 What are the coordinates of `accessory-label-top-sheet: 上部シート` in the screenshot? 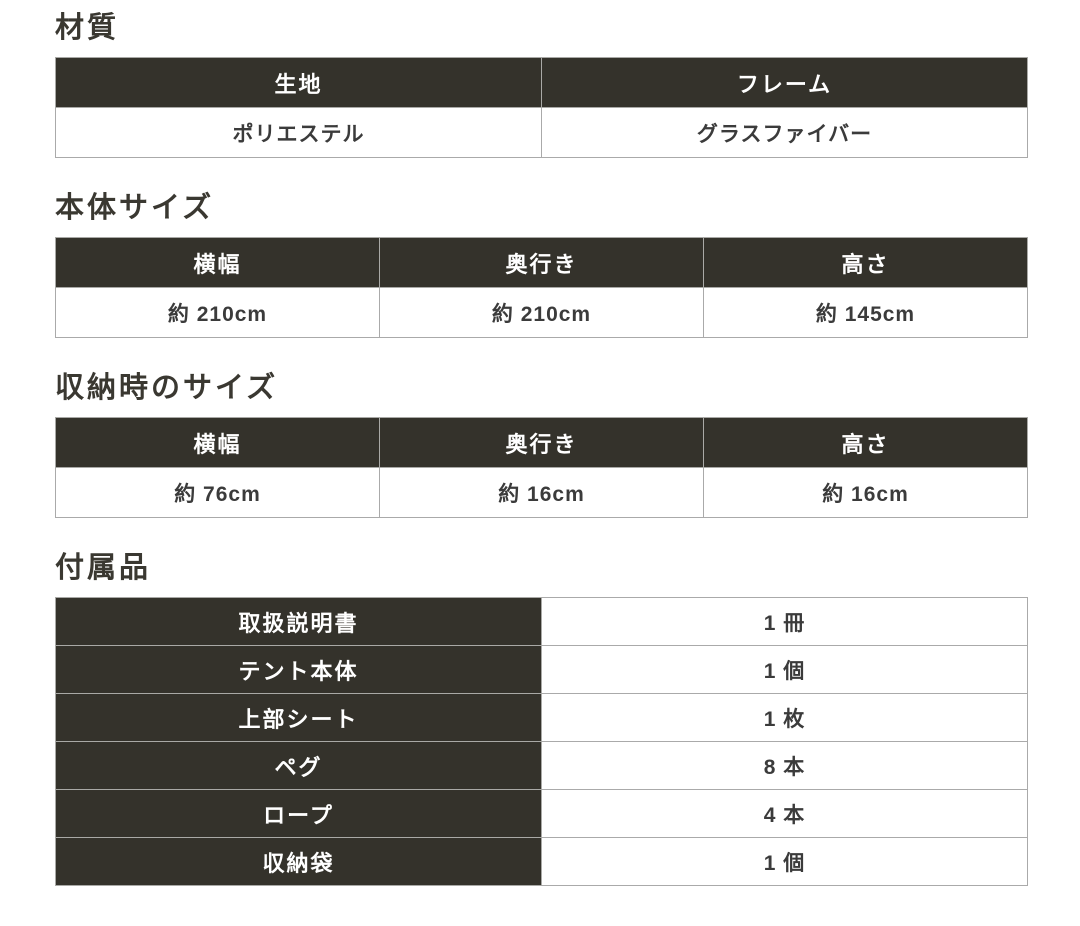 It's located at (298, 717).